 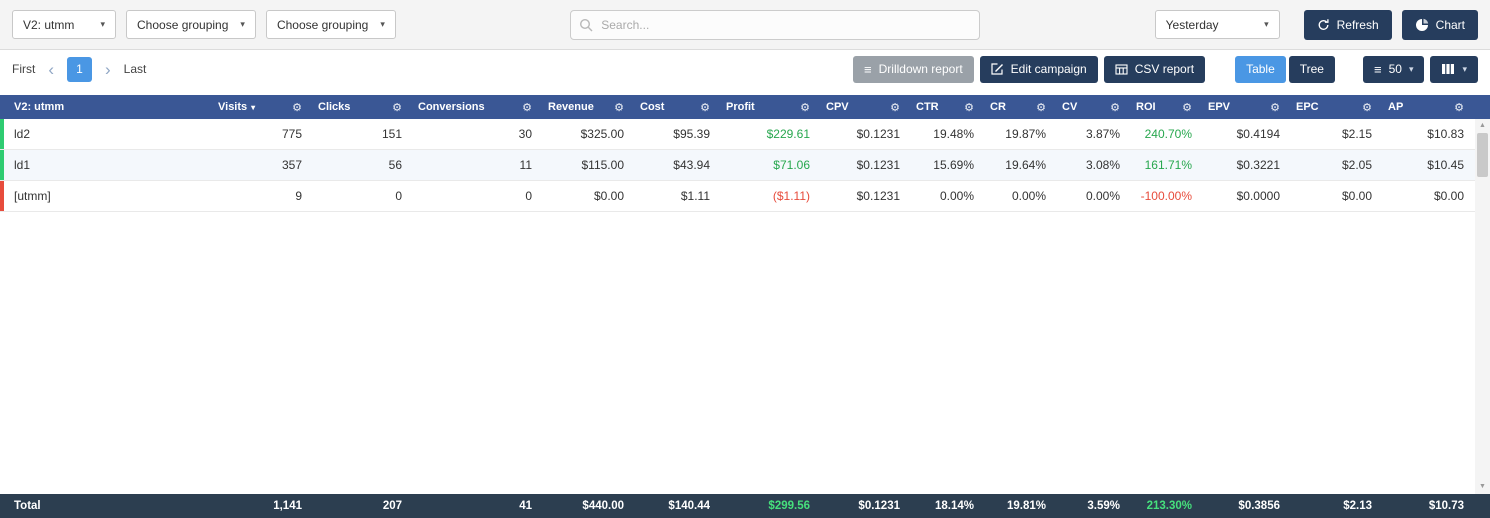 I want to click on grouping-dropdown-1: Choose grouping ▾, so click(x=191, y=24).